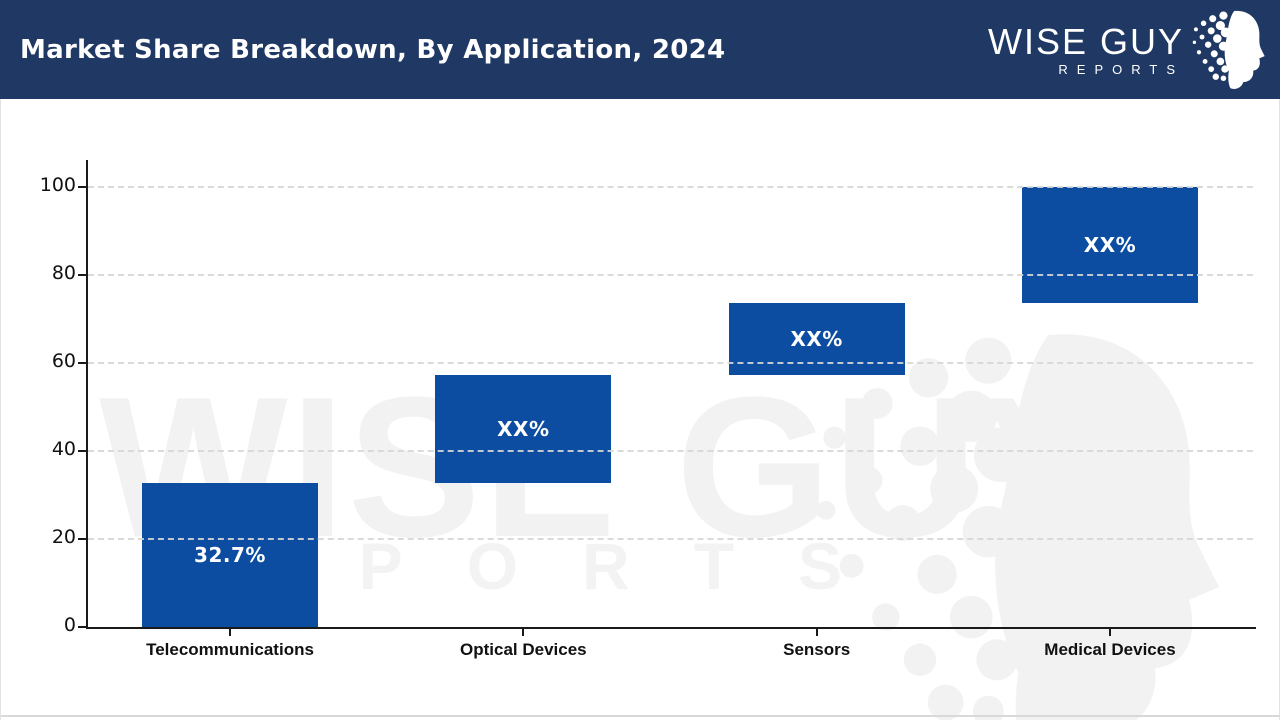  What do you see at coordinates (817, 649) in the screenshot?
I see `x-axis-category-label: Sensors` at bounding box center [817, 649].